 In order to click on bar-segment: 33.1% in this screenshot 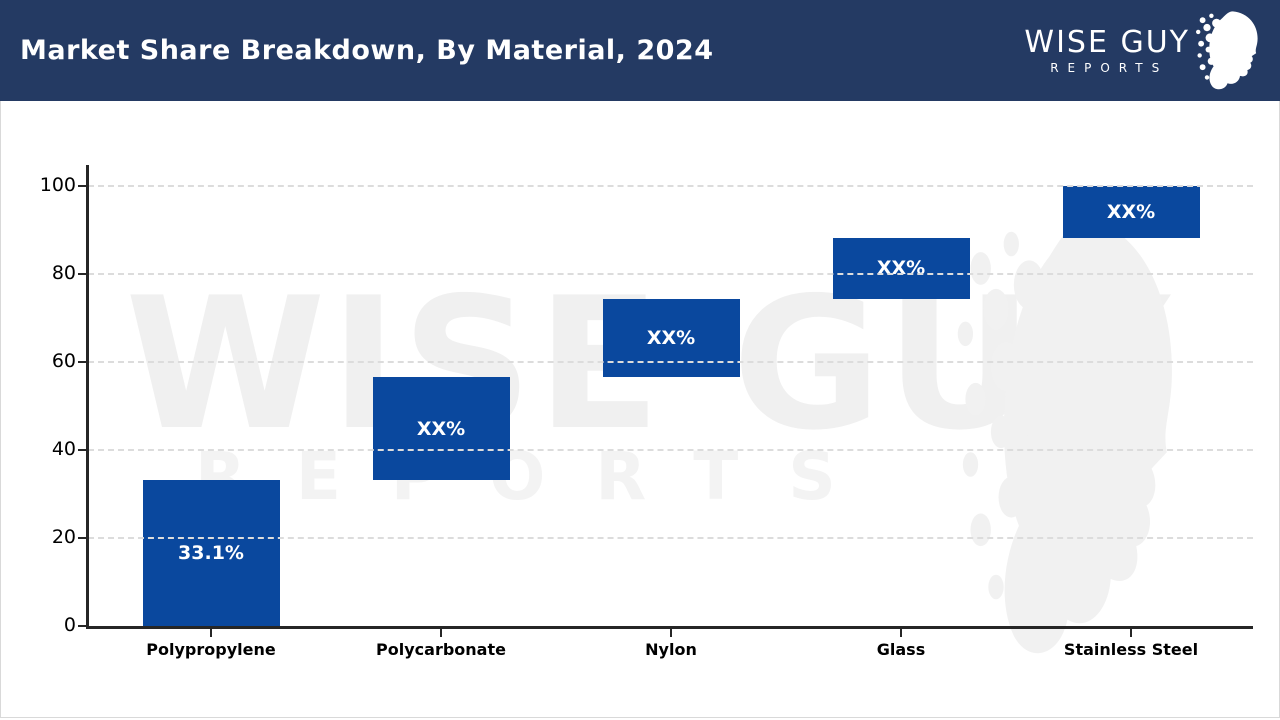, I will do `click(211, 553)`.